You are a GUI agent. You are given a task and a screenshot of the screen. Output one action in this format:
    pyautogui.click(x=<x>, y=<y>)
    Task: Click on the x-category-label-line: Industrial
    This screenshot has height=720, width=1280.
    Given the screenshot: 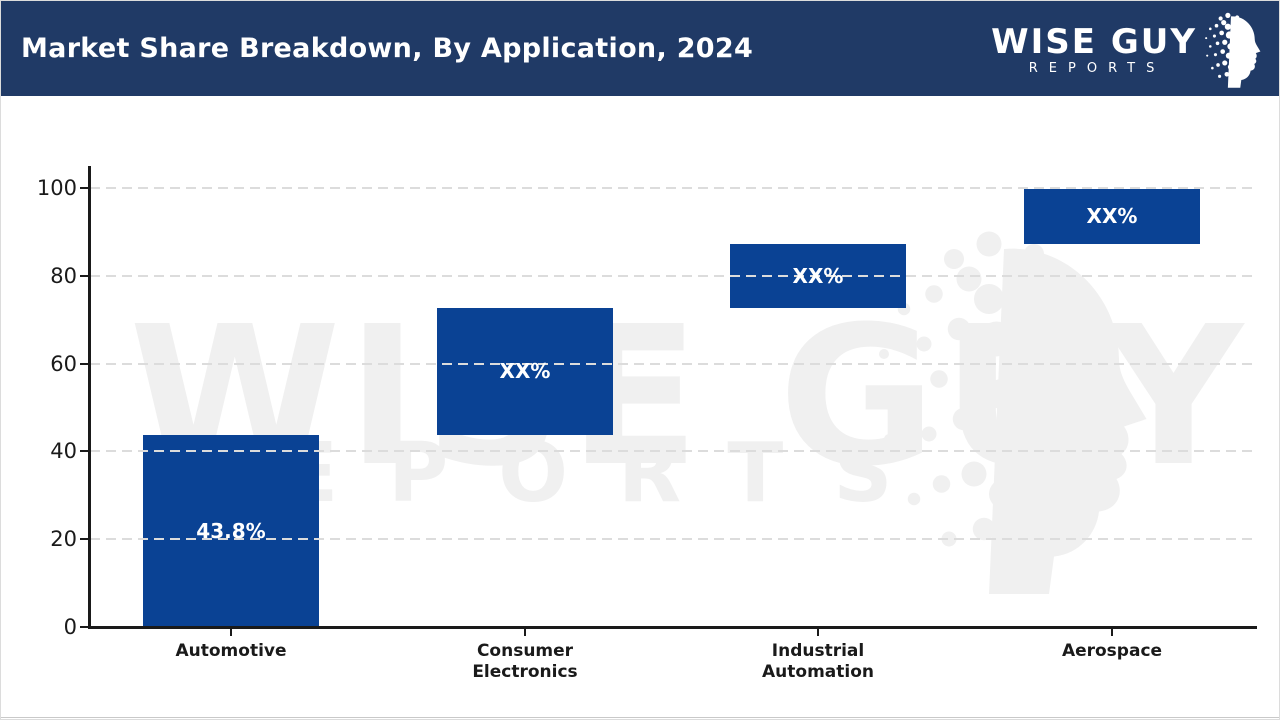 What is the action you would take?
    pyautogui.click(x=818, y=651)
    